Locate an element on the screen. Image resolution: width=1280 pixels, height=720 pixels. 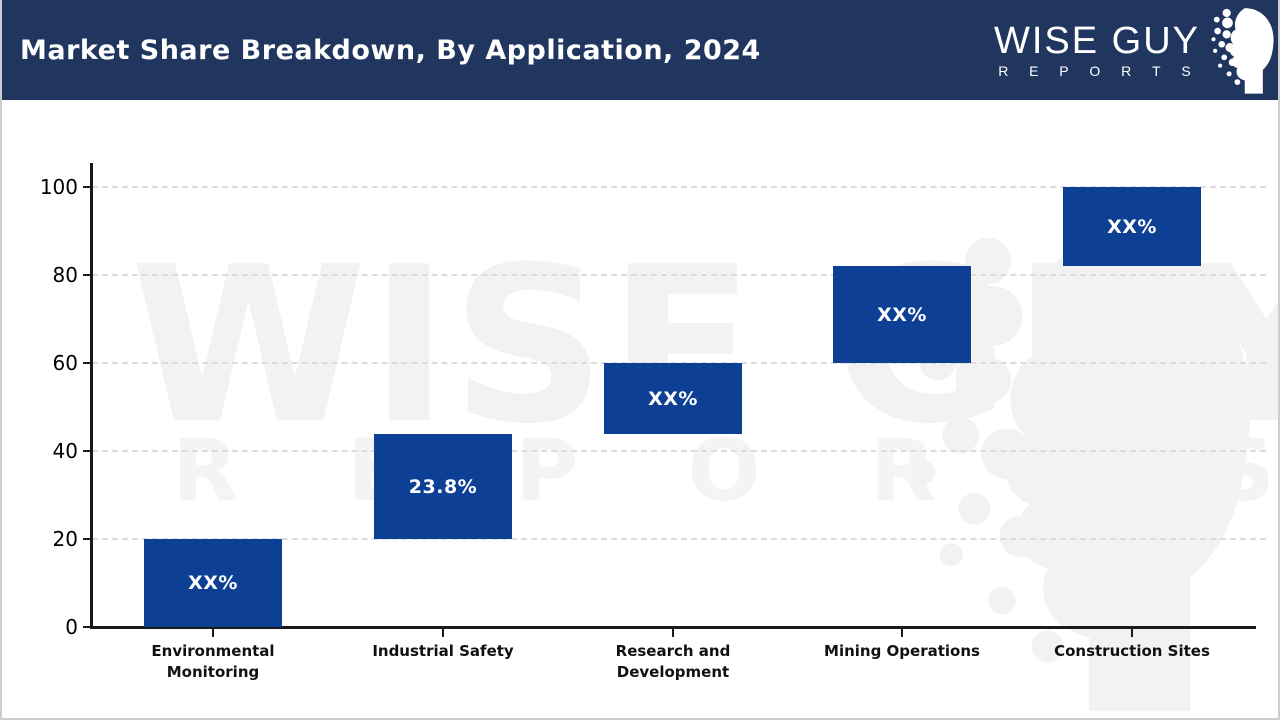
y-tick-label: 60 is located at coordinates (65, 363).